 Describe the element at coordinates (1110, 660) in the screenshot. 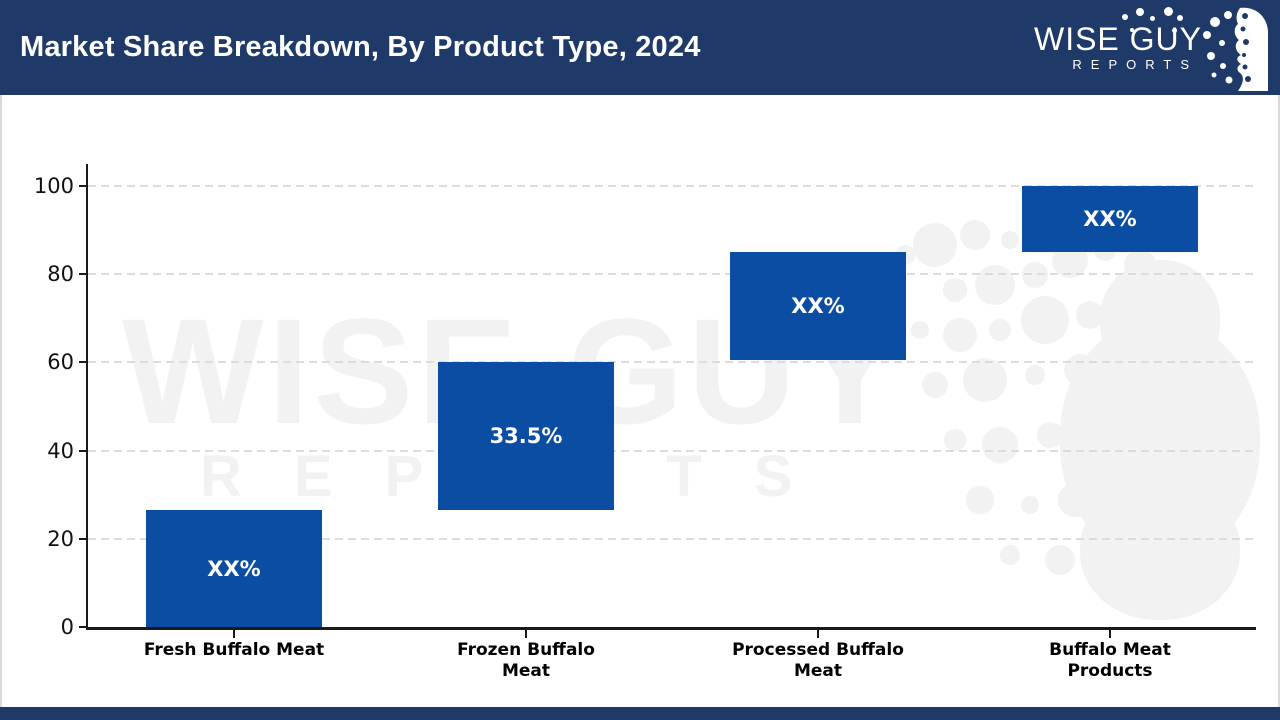

I see `x-tick-label: Buffalo Meat Products` at that location.